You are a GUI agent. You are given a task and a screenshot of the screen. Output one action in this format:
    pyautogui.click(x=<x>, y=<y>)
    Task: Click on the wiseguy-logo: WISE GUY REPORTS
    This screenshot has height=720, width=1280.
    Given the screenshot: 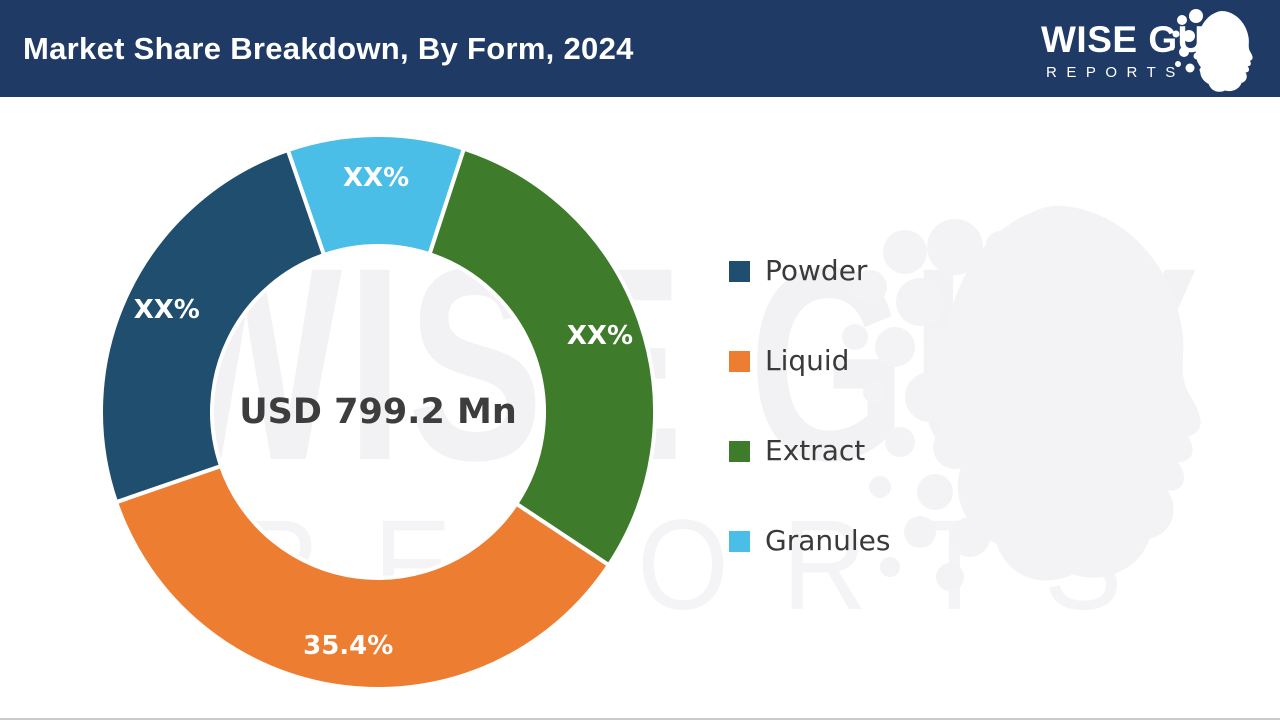 What is the action you would take?
    pyautogui.click(x=1147, y=50)
    